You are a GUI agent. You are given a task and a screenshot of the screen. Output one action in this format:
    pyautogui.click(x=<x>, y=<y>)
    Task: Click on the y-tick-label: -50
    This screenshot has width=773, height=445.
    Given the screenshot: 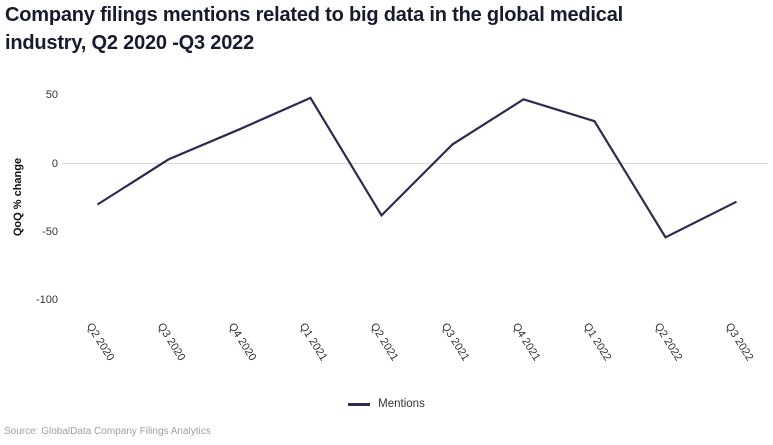 What is the action you would take?
    pyautogui.click(x=50, y=231)
    